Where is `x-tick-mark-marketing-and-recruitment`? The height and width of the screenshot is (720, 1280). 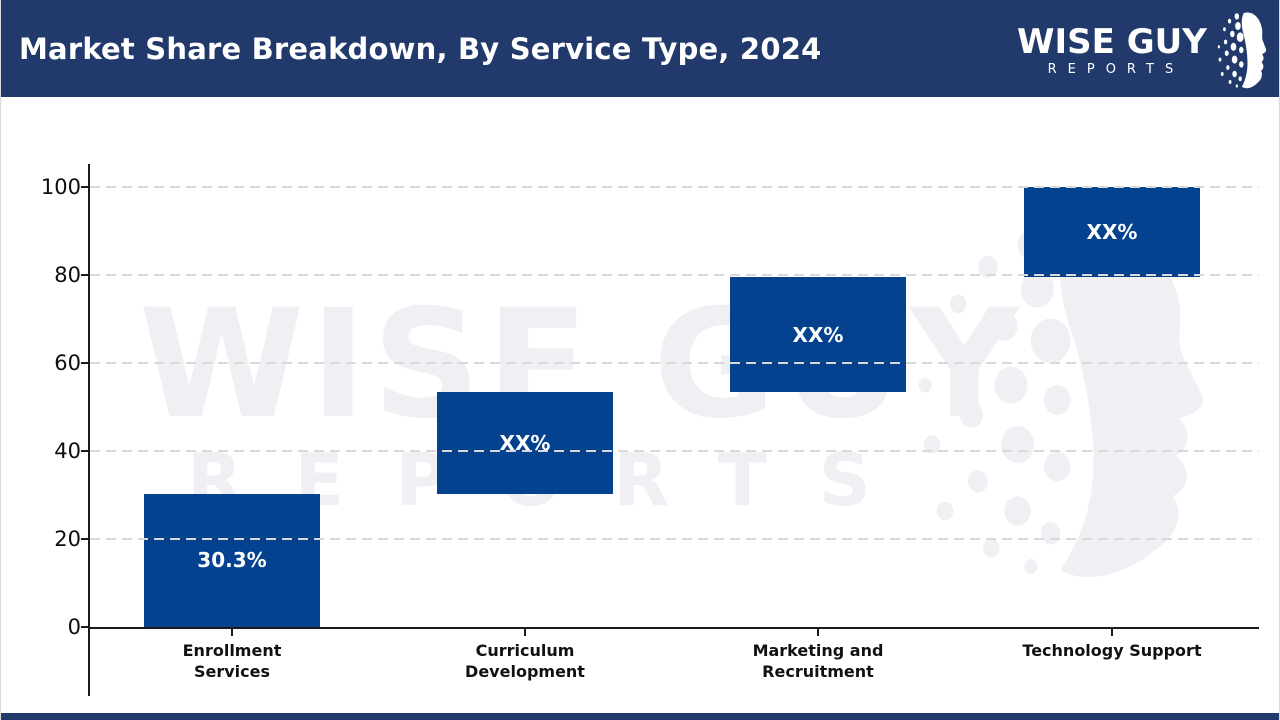 x-tick-mark-marketing-and-recruitment is located at coordinates (818, 632).